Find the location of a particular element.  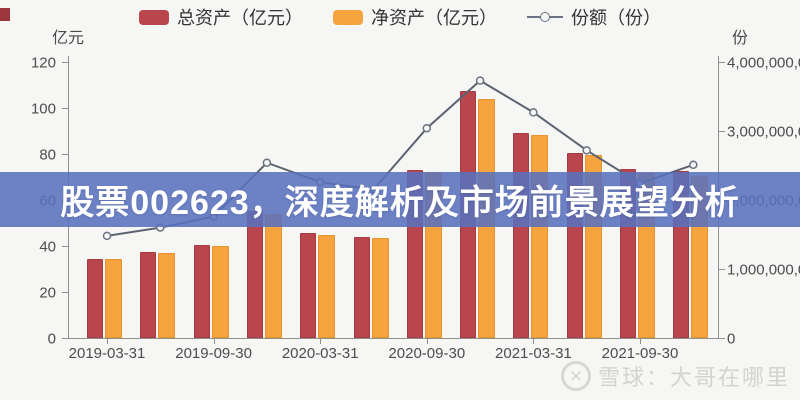

x-axis-tick-label: 2019-09-30 is located at coordinates (213, 353).